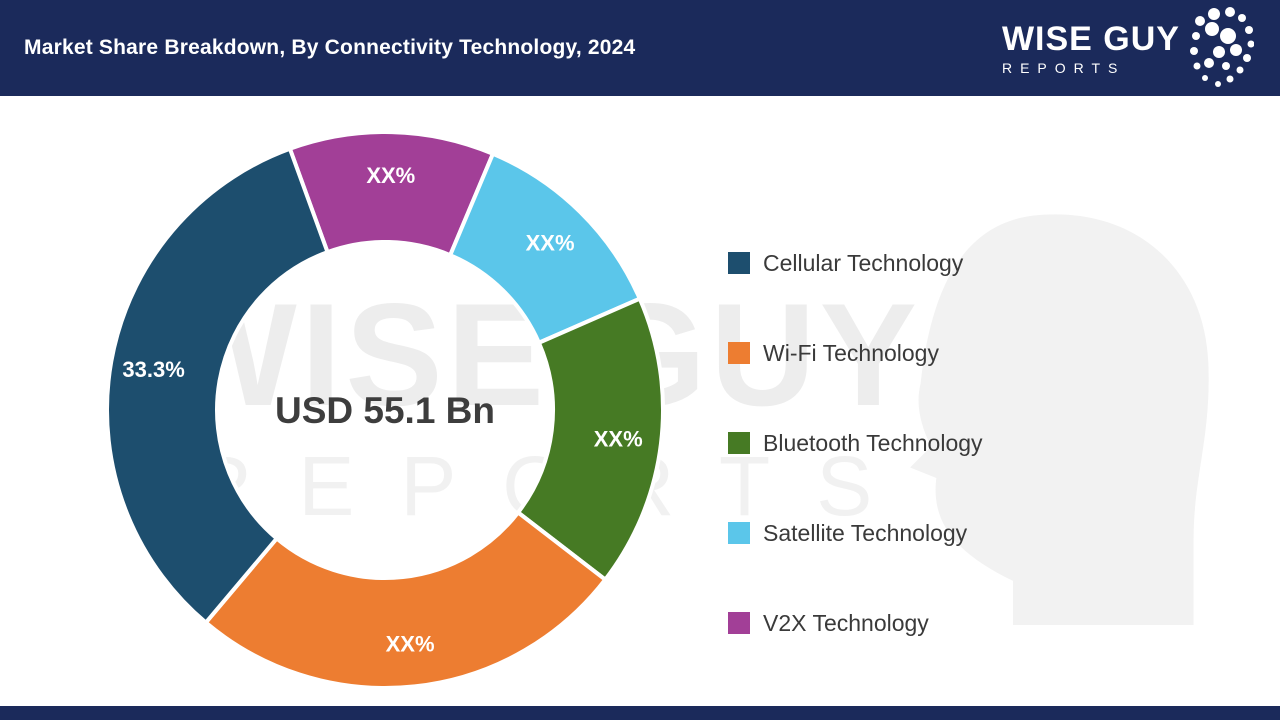  What do you see at coordinates (1090, 38) in the screenshot?
I see `logo-brand-name: WISE GUY` at bounding box center [1090, 38].